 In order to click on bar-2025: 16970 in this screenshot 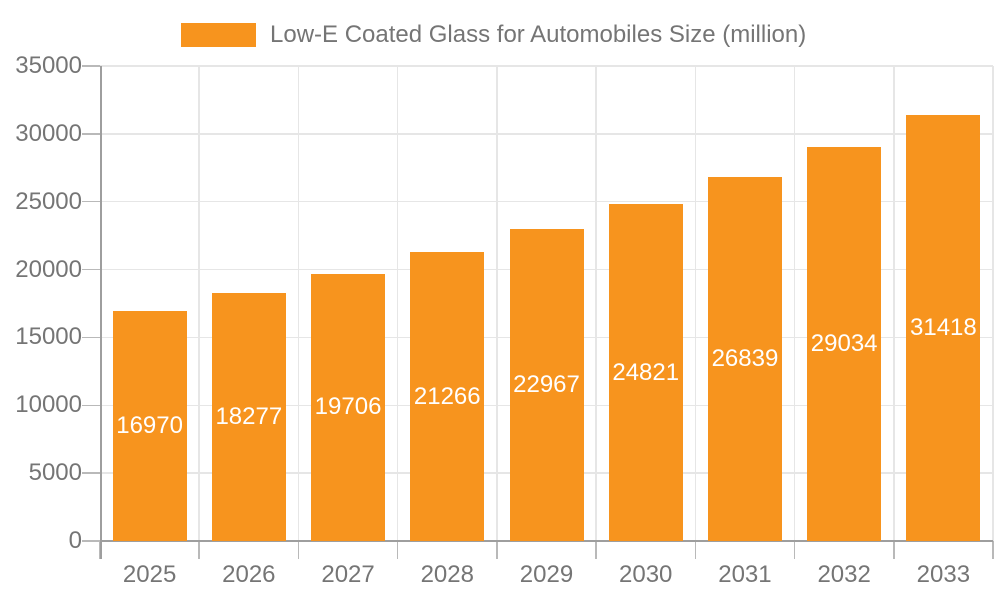, I will do `click(149, 425)`.